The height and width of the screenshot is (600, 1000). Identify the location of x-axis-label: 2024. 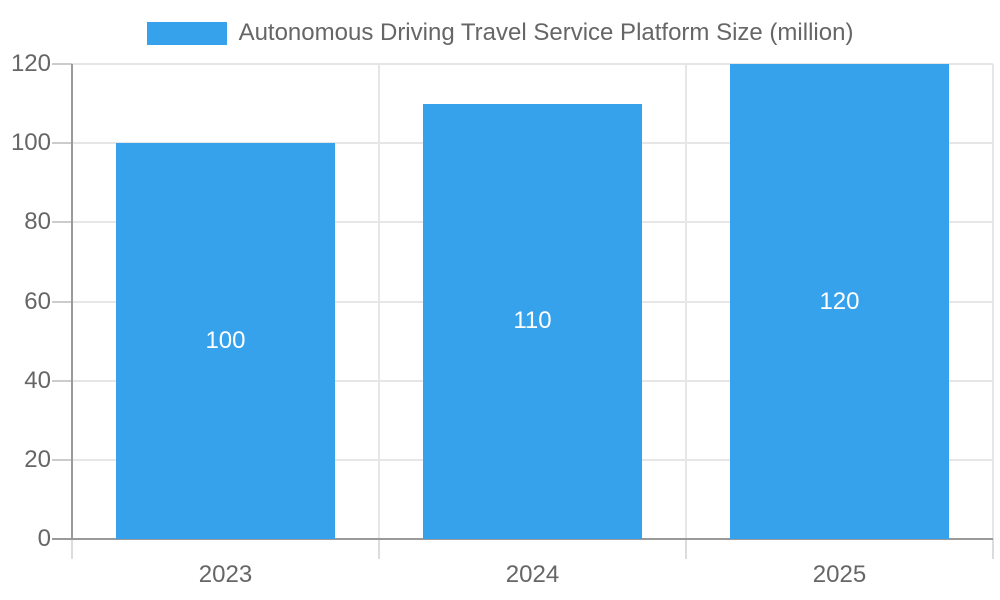
(532, 574).